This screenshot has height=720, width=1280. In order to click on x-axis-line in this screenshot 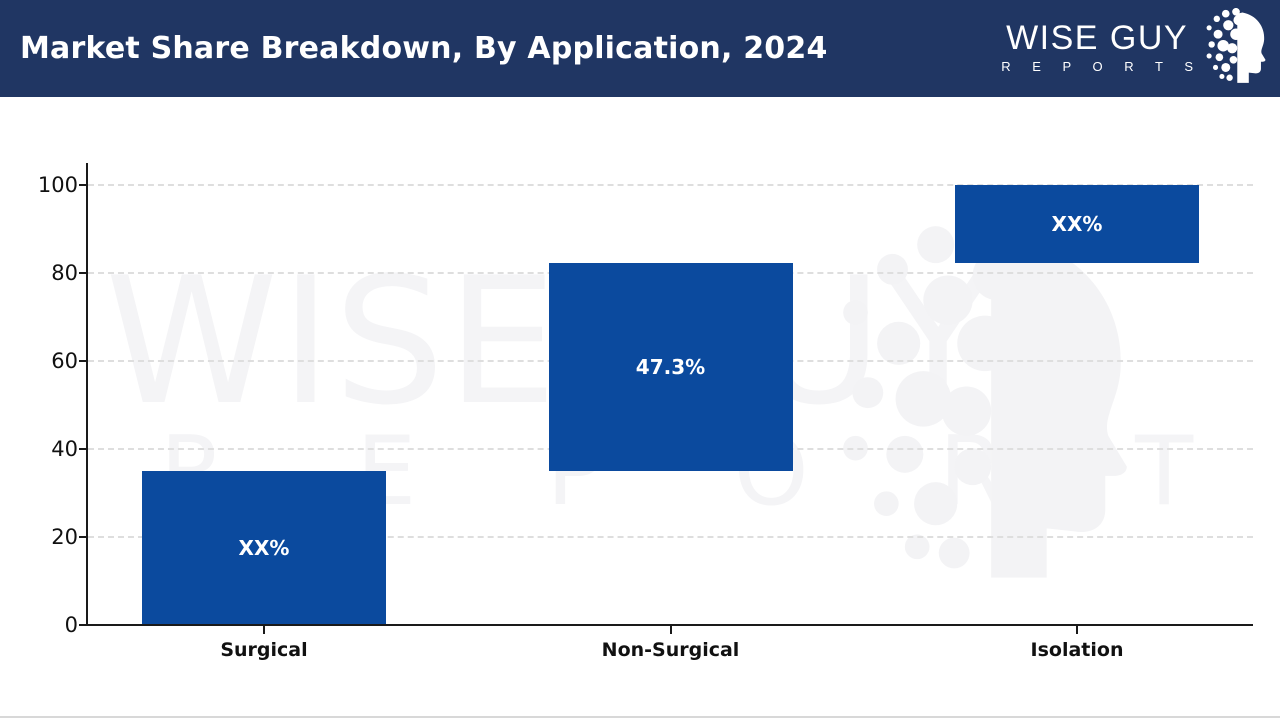, I will do `click(669, 625)`.